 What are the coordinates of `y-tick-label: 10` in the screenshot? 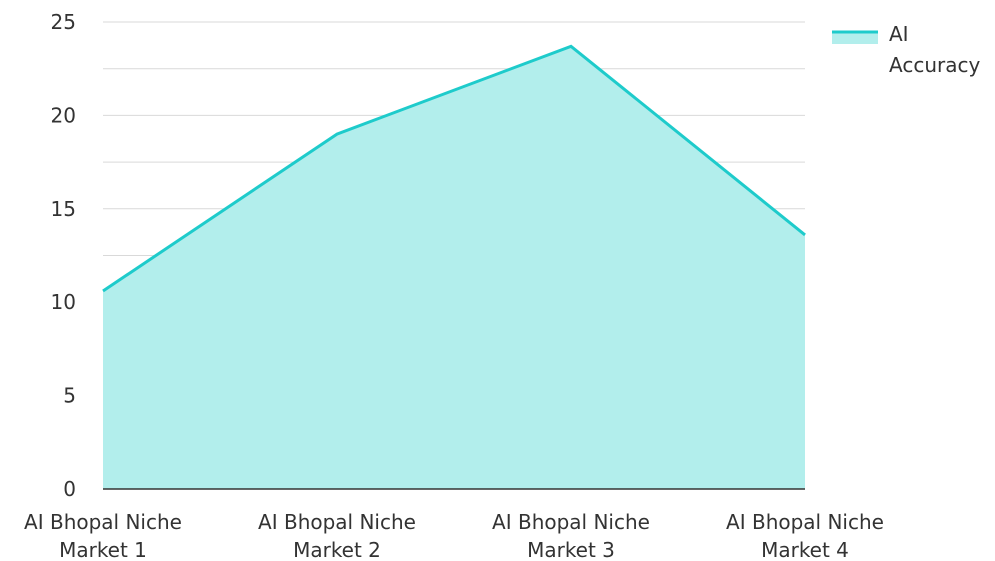 It's located at (63, 302).